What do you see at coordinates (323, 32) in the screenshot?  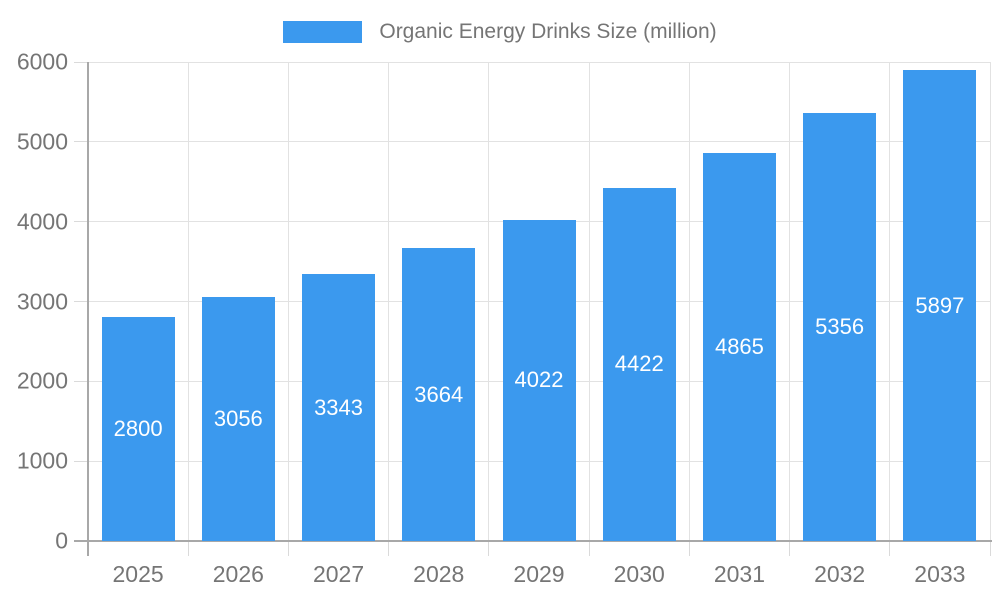 I see `legend-swatch` at bounding box center [323, 32].